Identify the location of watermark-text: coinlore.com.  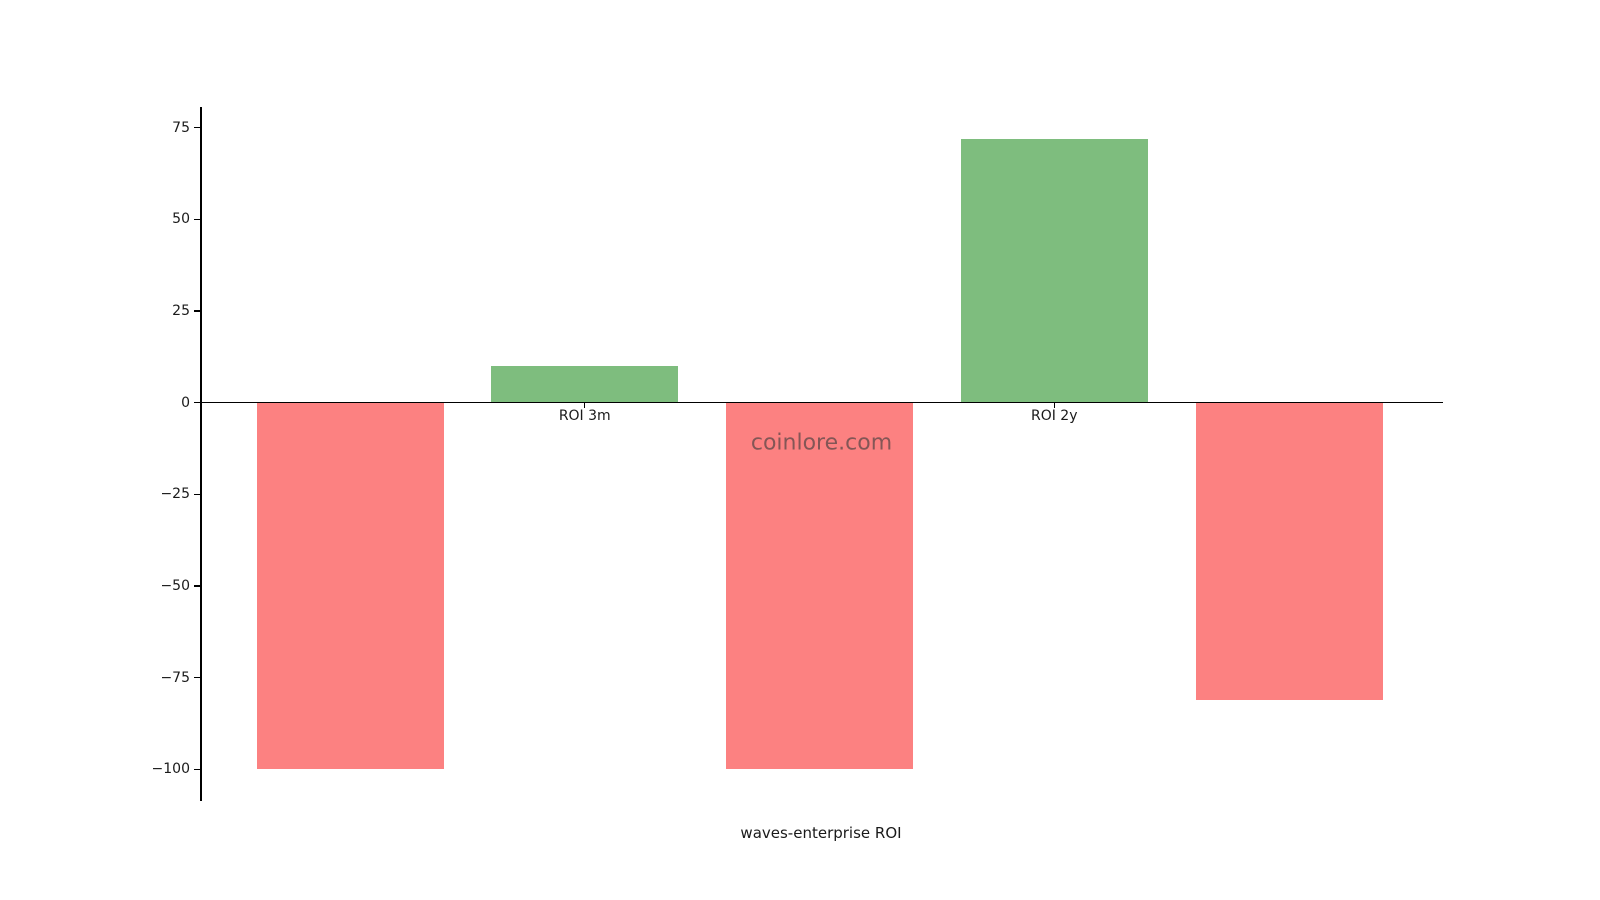
(821, 443).